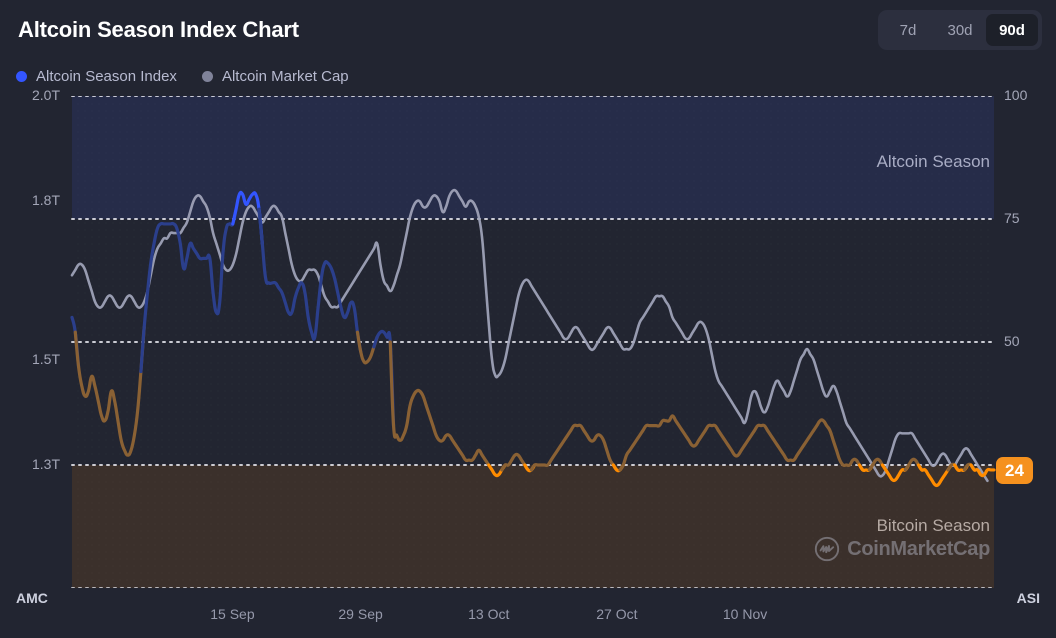  I want to click on x-axis-tick: 29 Sep, so click(360, 614).